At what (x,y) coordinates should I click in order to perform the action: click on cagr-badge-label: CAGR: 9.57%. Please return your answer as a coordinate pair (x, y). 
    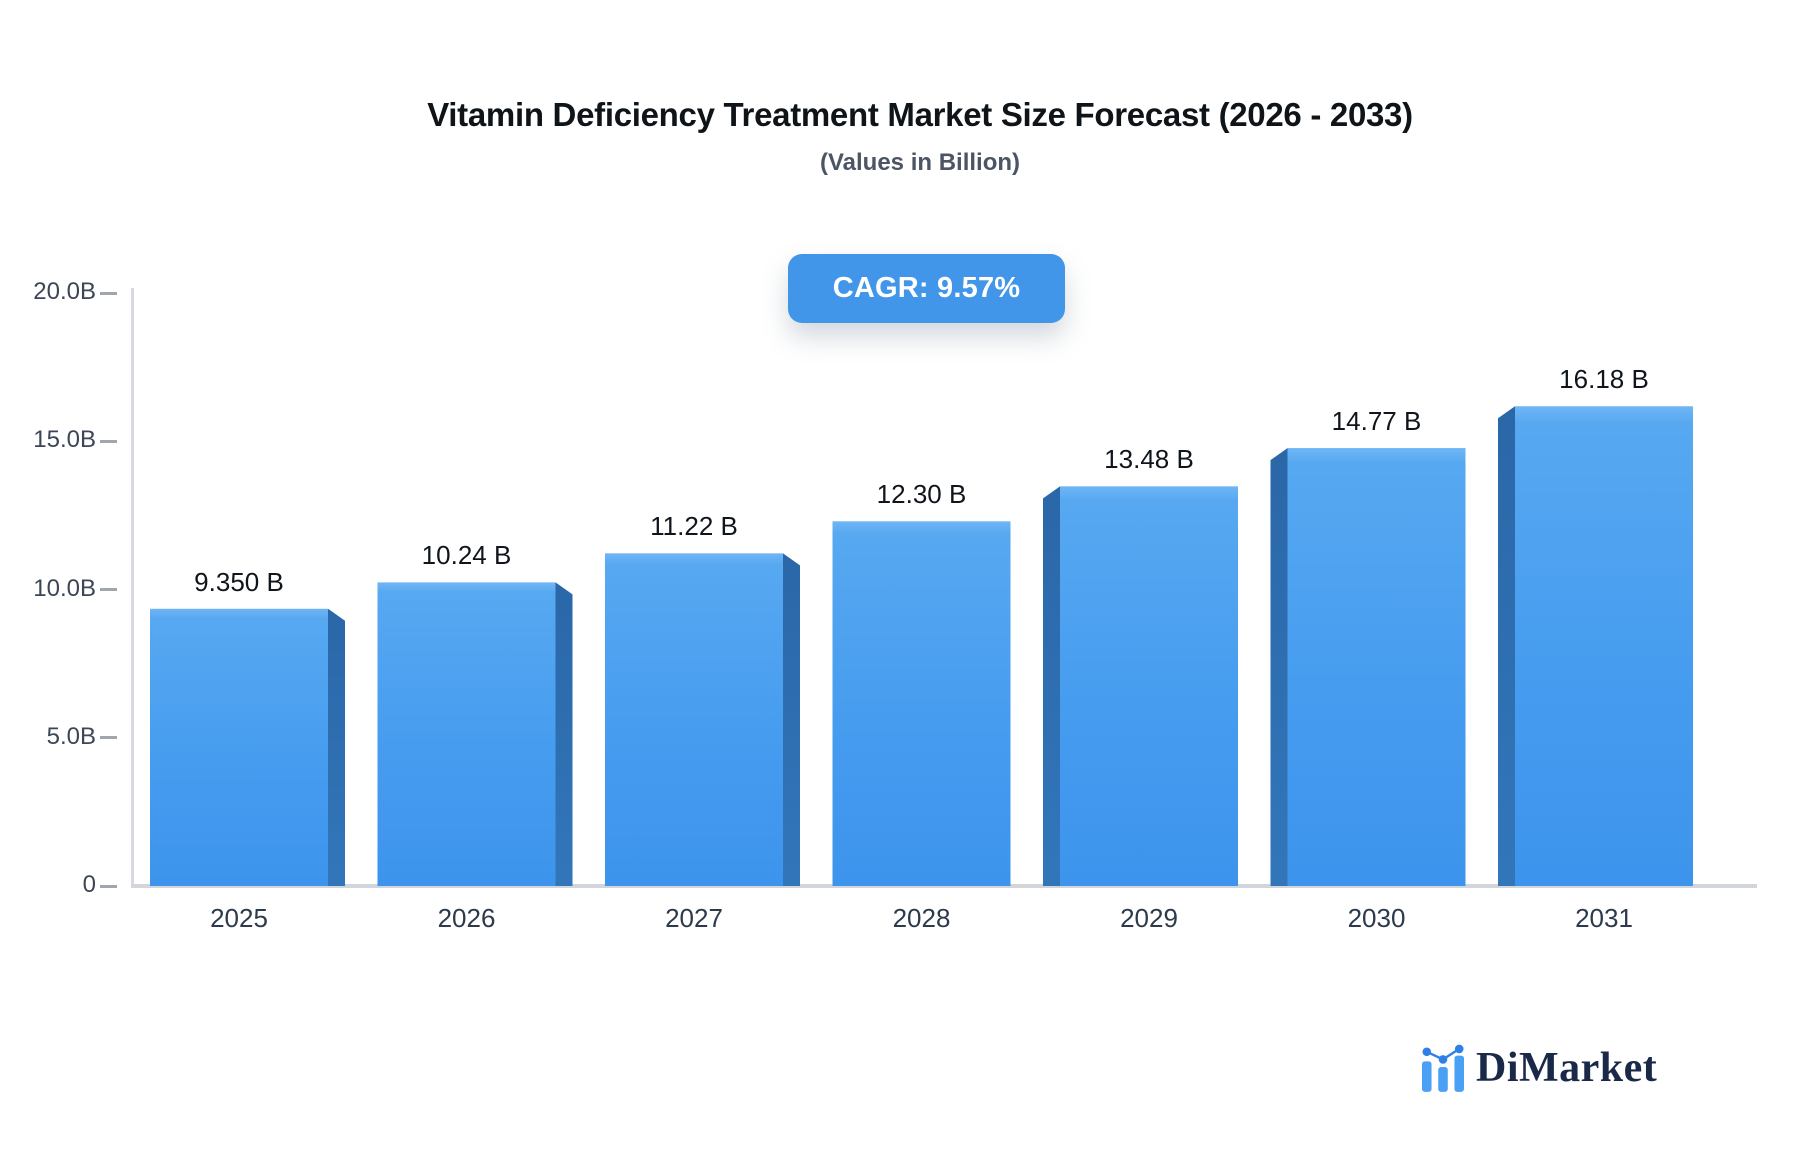
    Looking at the image, I should click on (926, 288).